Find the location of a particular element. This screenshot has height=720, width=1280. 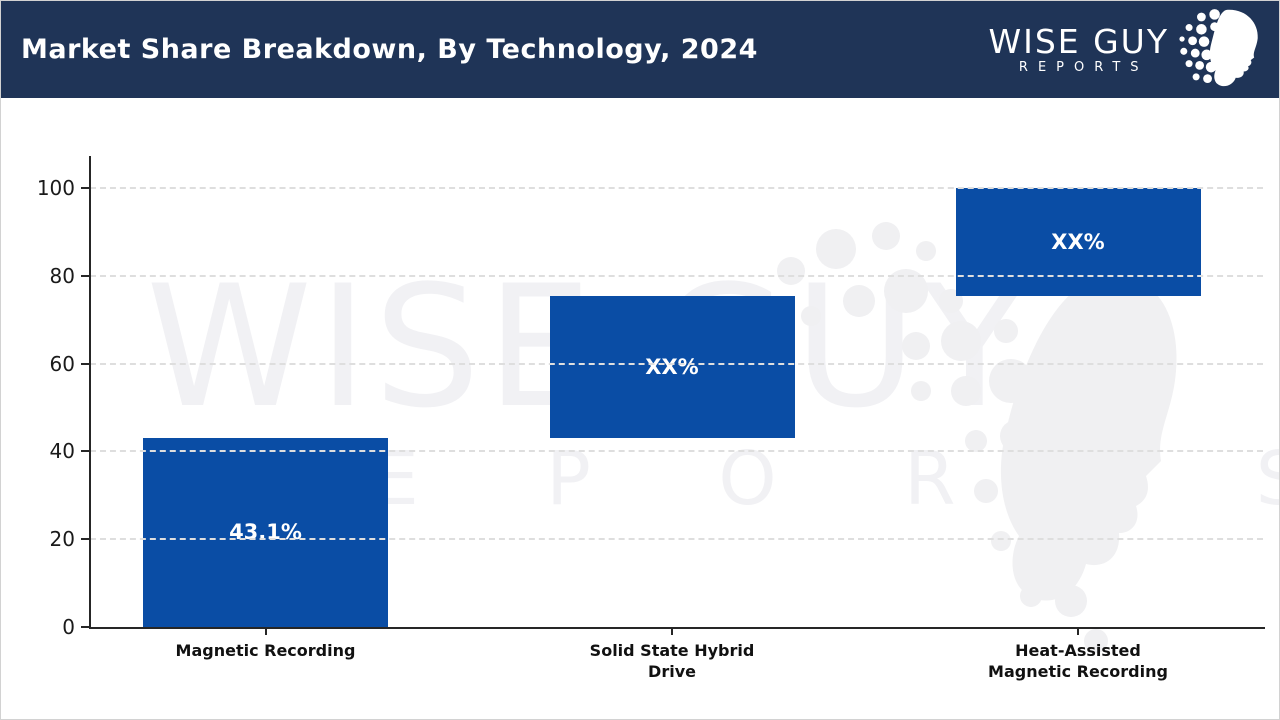

logo-dotted-head-icon is located at coordinates (1218, 47).